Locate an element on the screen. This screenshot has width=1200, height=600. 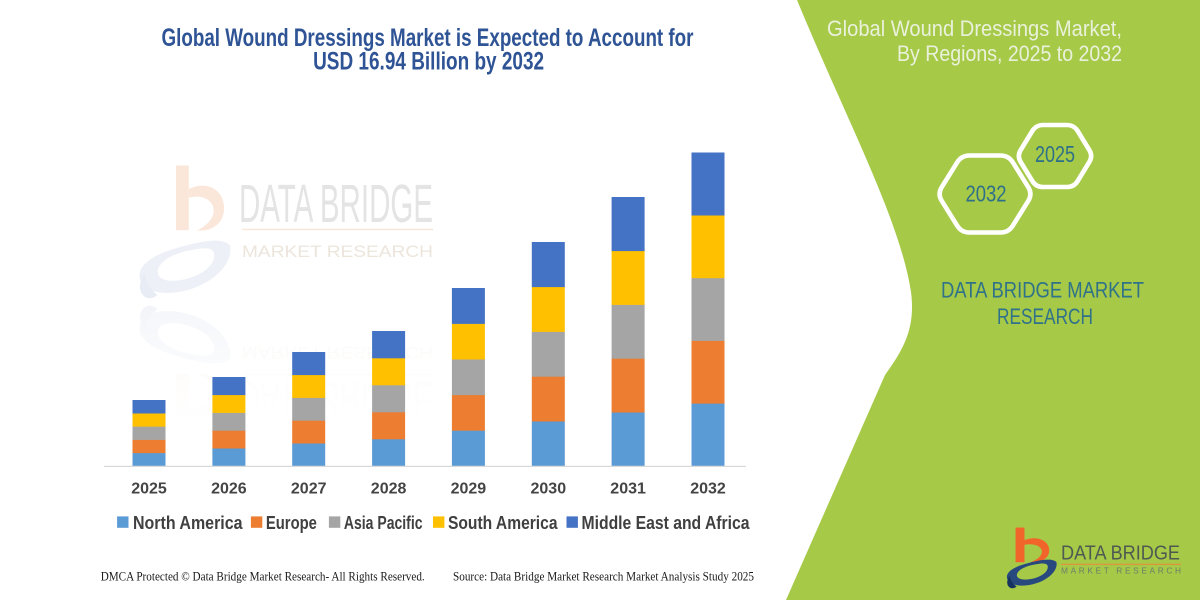
svg-text: 2030 is located at coordinates (549, 488).